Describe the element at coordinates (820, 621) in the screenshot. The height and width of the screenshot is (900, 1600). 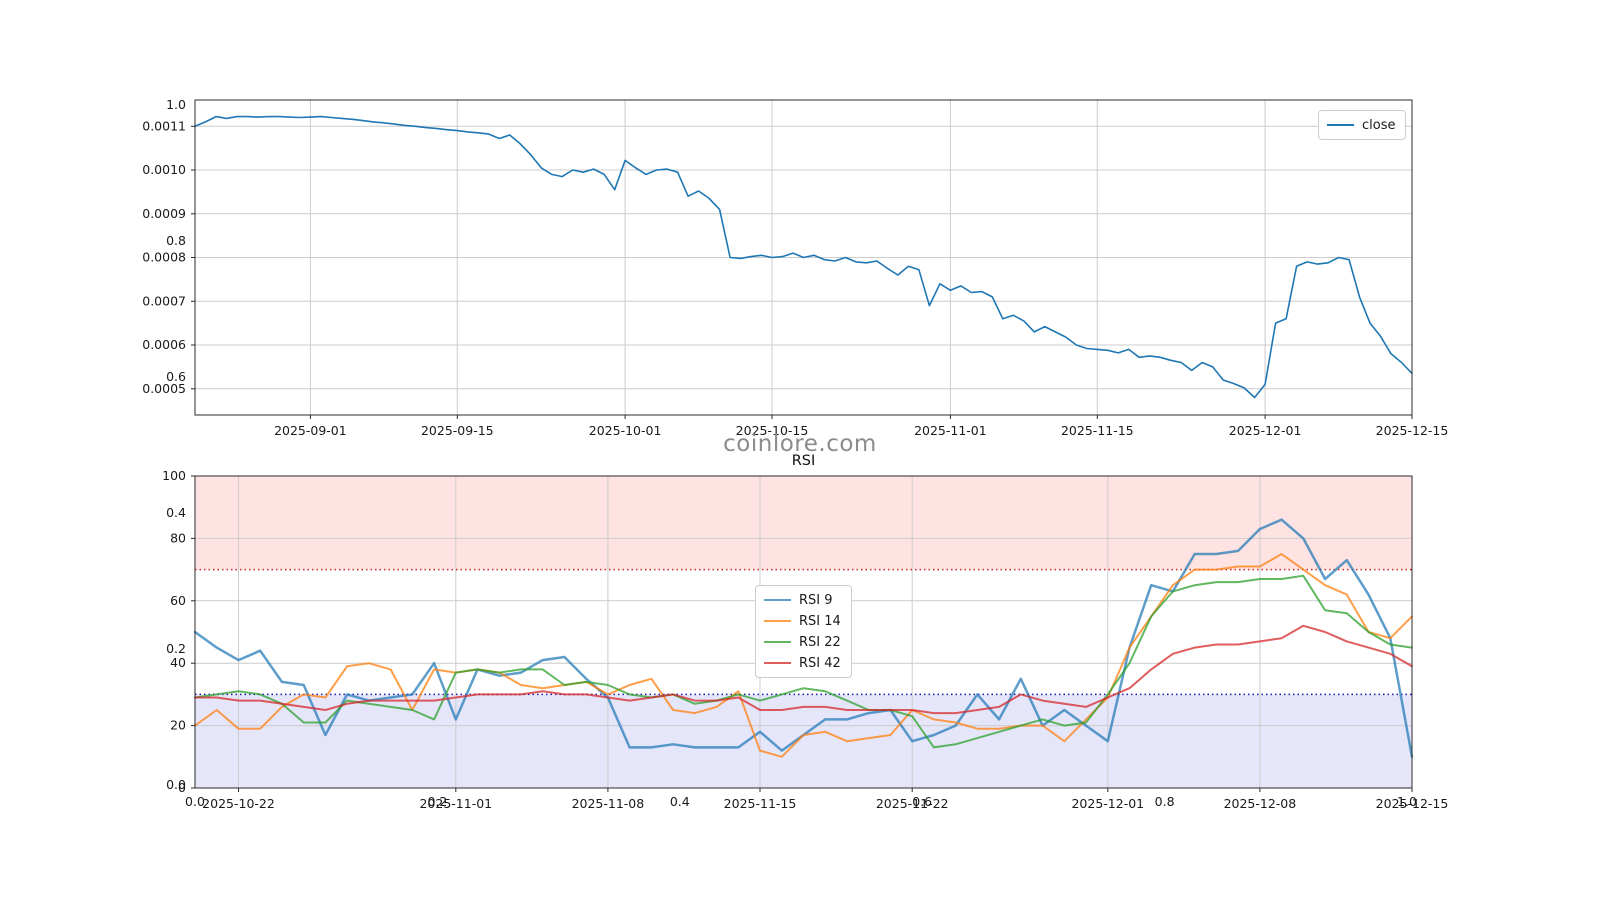
I see `legend-label: RSI 14` at that location.